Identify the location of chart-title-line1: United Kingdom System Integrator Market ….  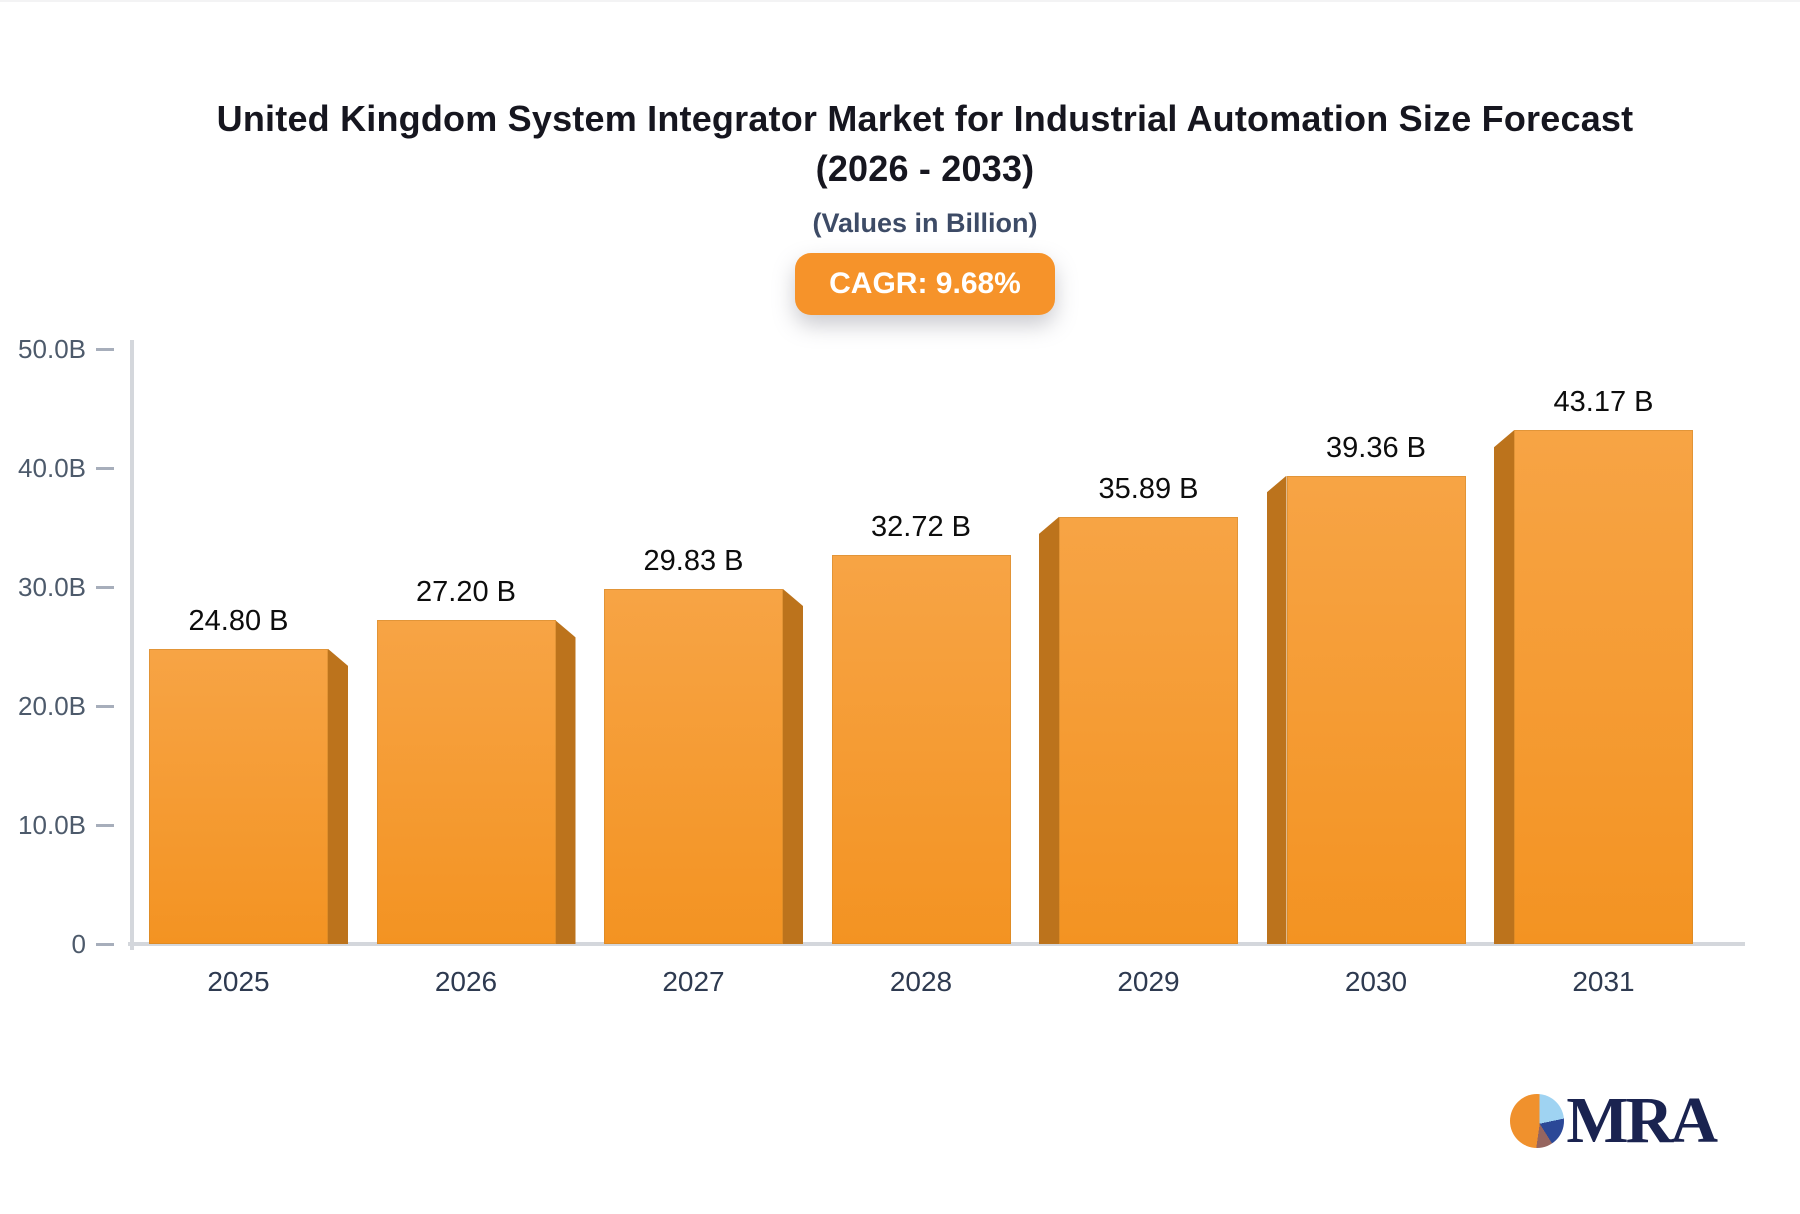
(925, 118).